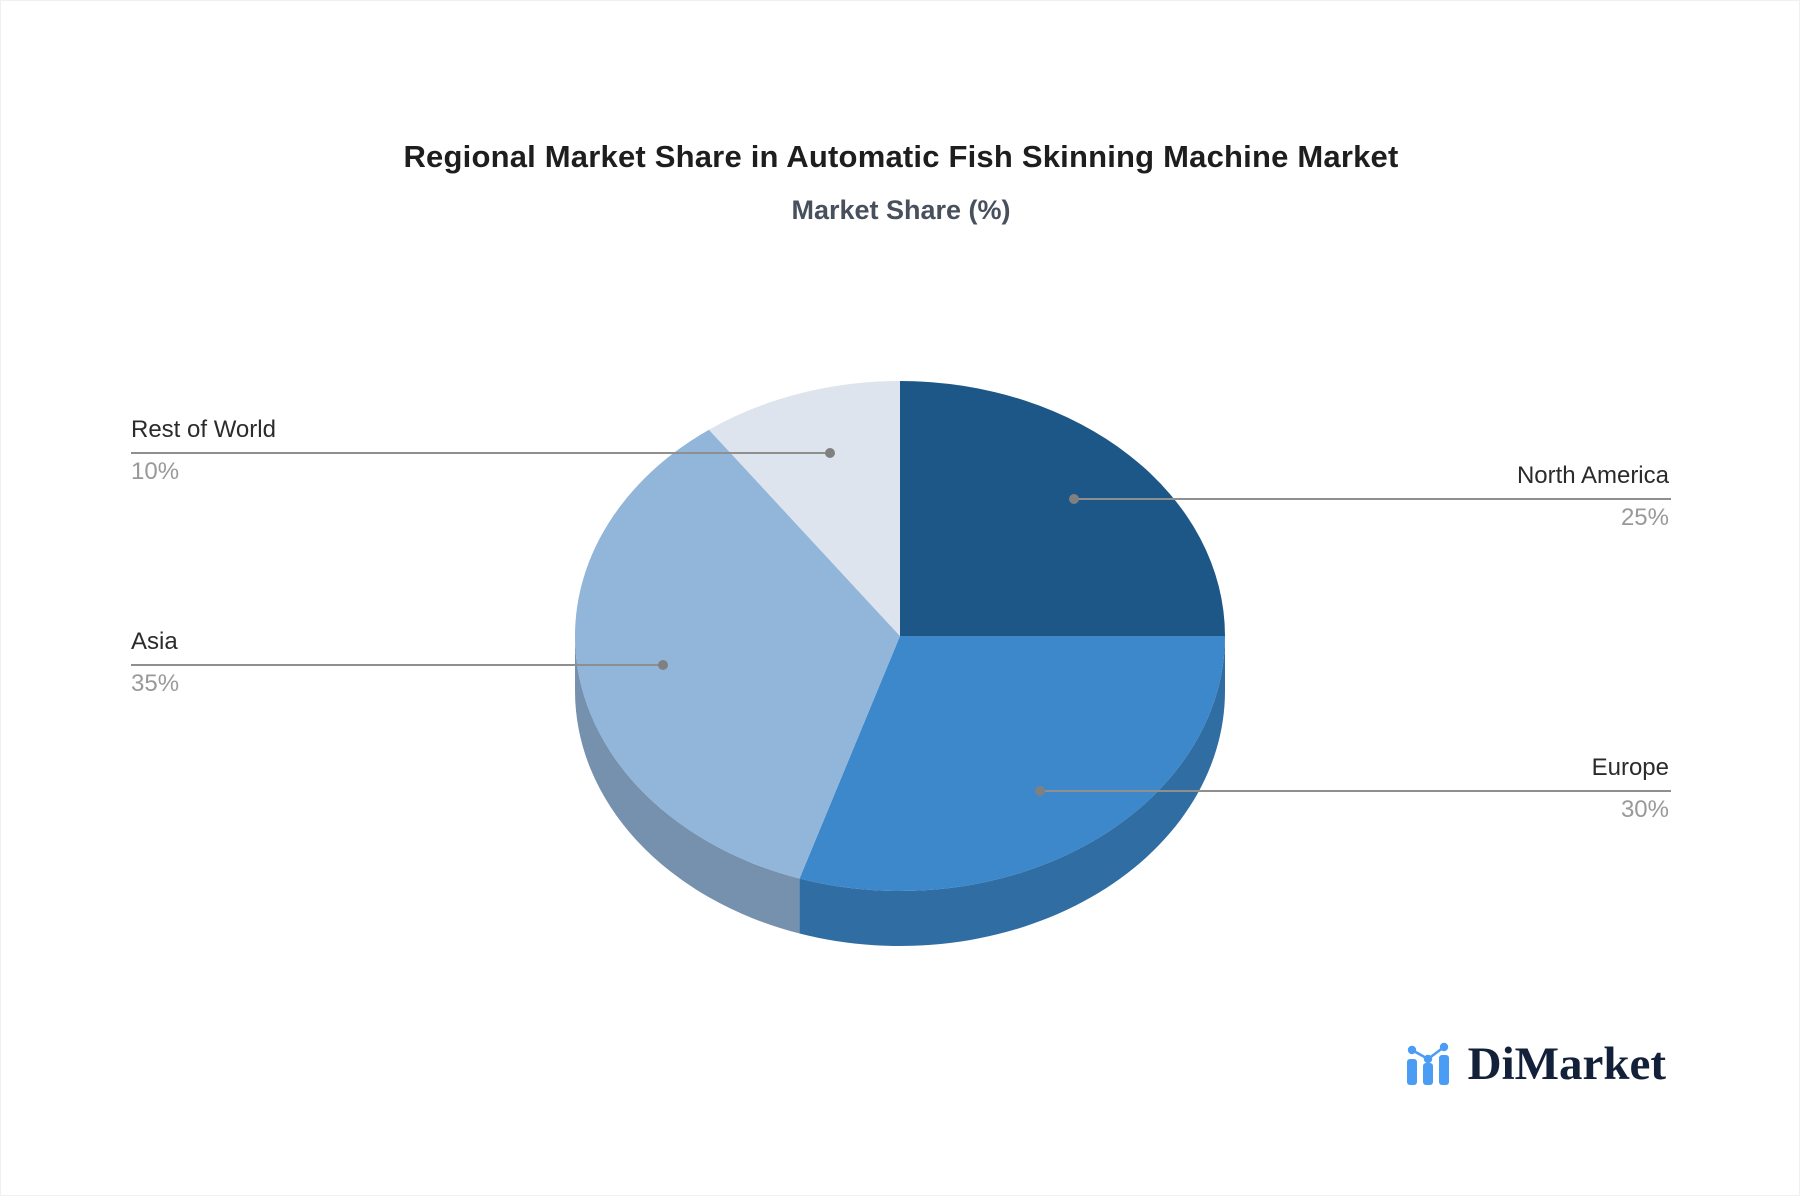  Describe the element at coordinates (1644, 809) in the screenshot. I see `slice-label-value: 30%` at that location.